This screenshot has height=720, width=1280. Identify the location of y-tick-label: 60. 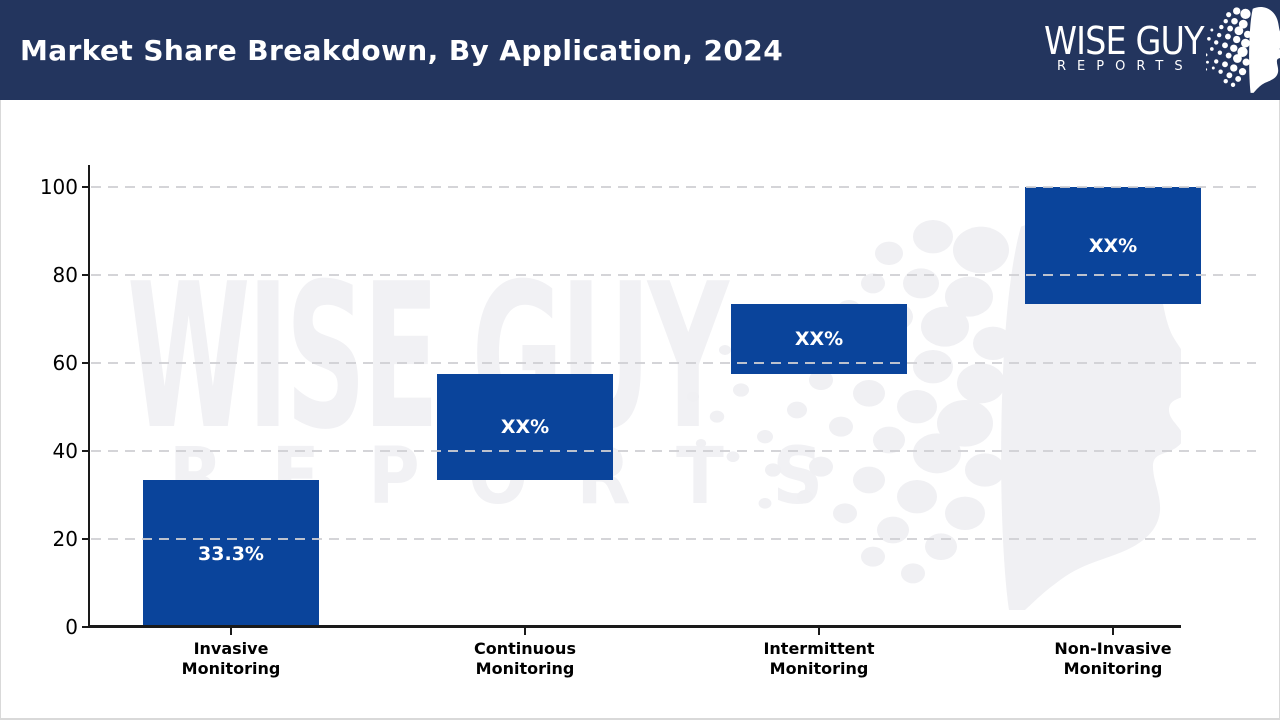
(65, 363).